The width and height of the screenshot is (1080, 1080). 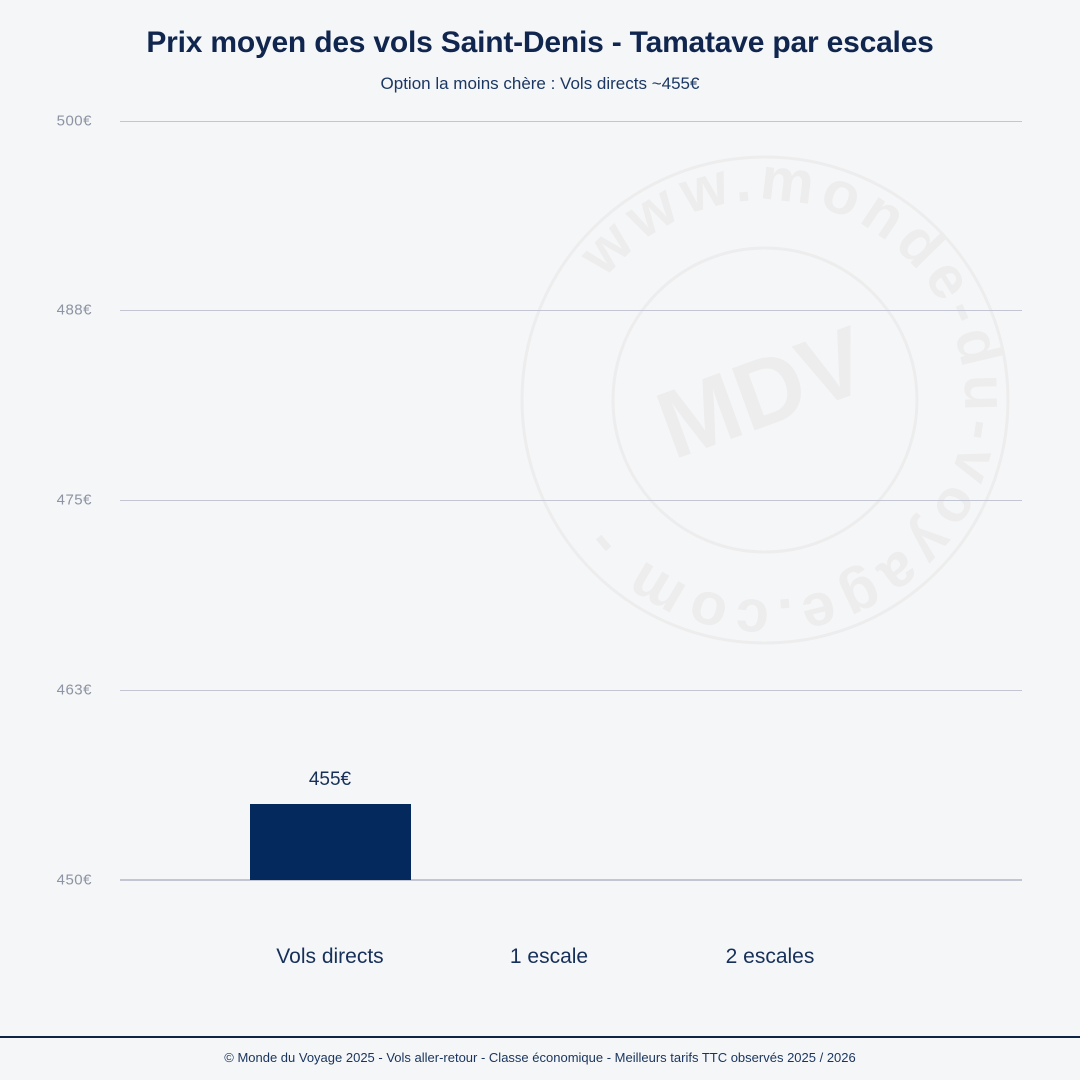 What do you see at coordinates (330, 842) in the screenshot?
I see `bar-vols-directs` at bounding box center [330, 842].